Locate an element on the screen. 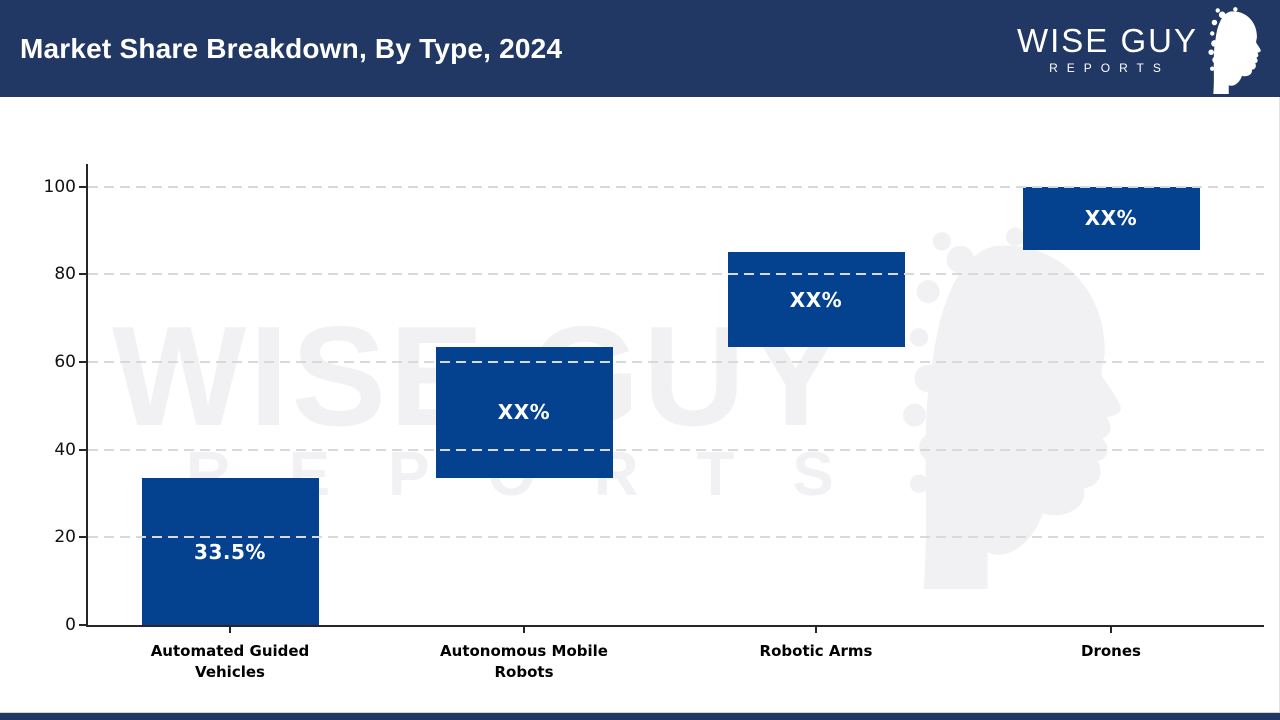 The width and height of the screenshot is (1280, 720). footer-bar is located at coordinates (640, 716).